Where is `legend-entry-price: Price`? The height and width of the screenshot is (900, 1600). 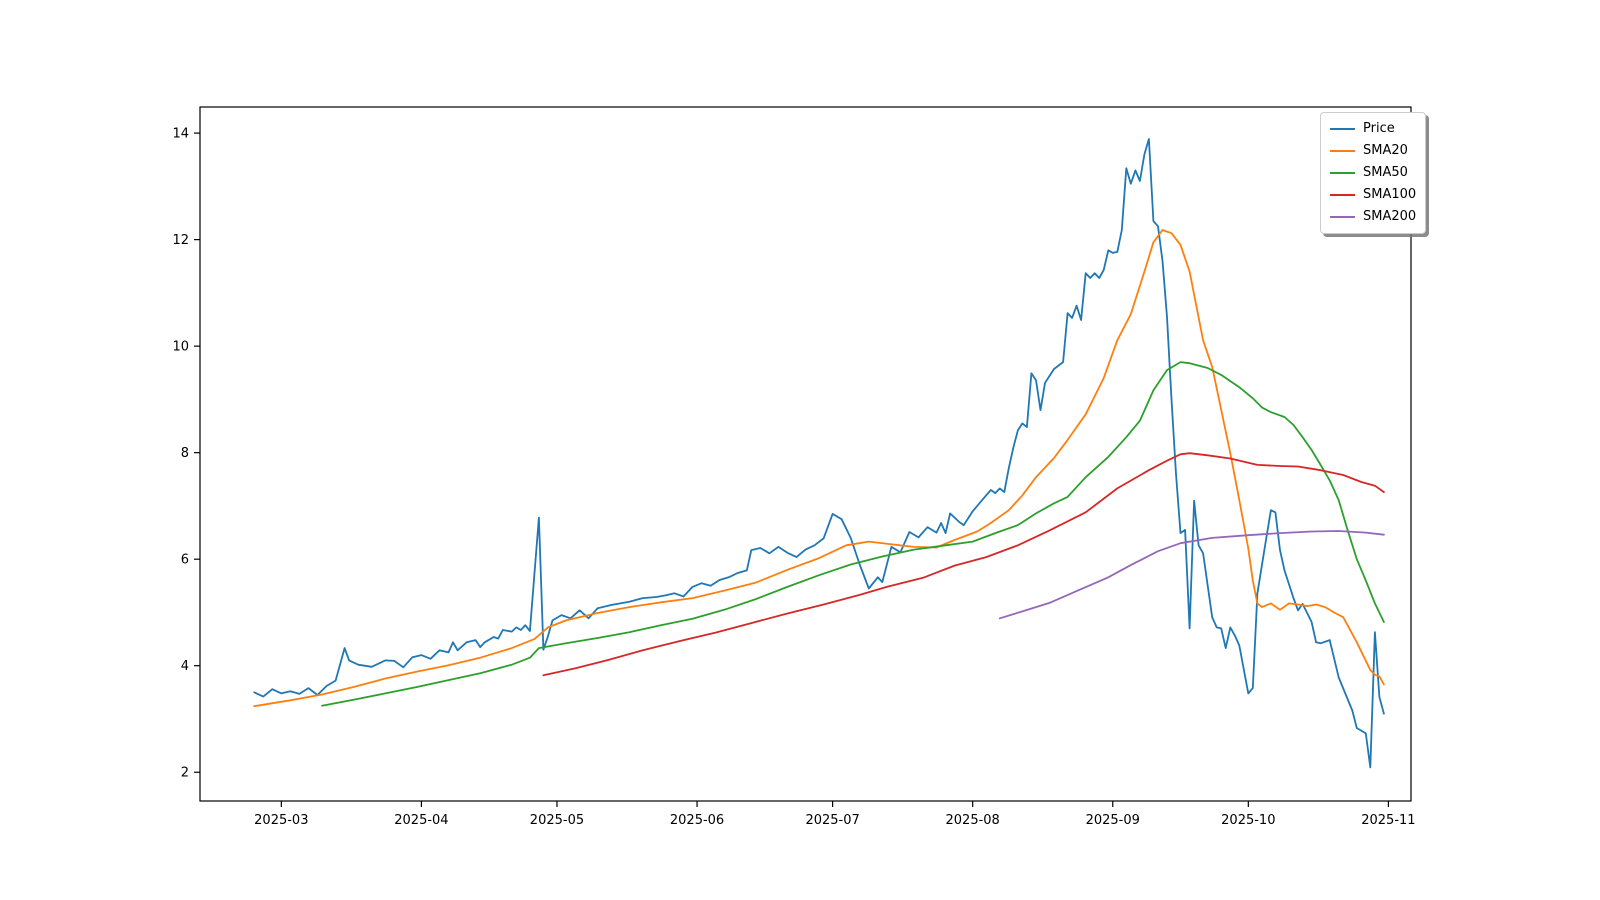 legend-entry-price: Price is located at coordinates (1373, 129).